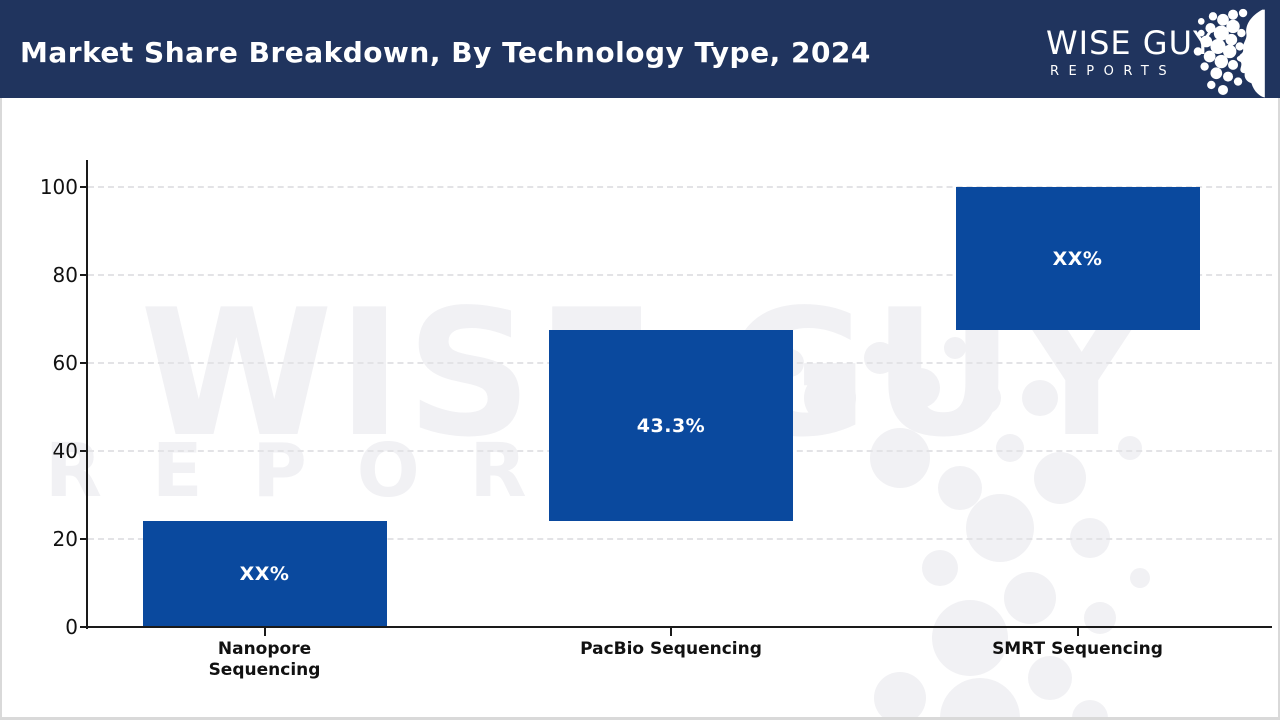 The image size is (1280, 720). I want to click on page-border-left, so click(1, 409).